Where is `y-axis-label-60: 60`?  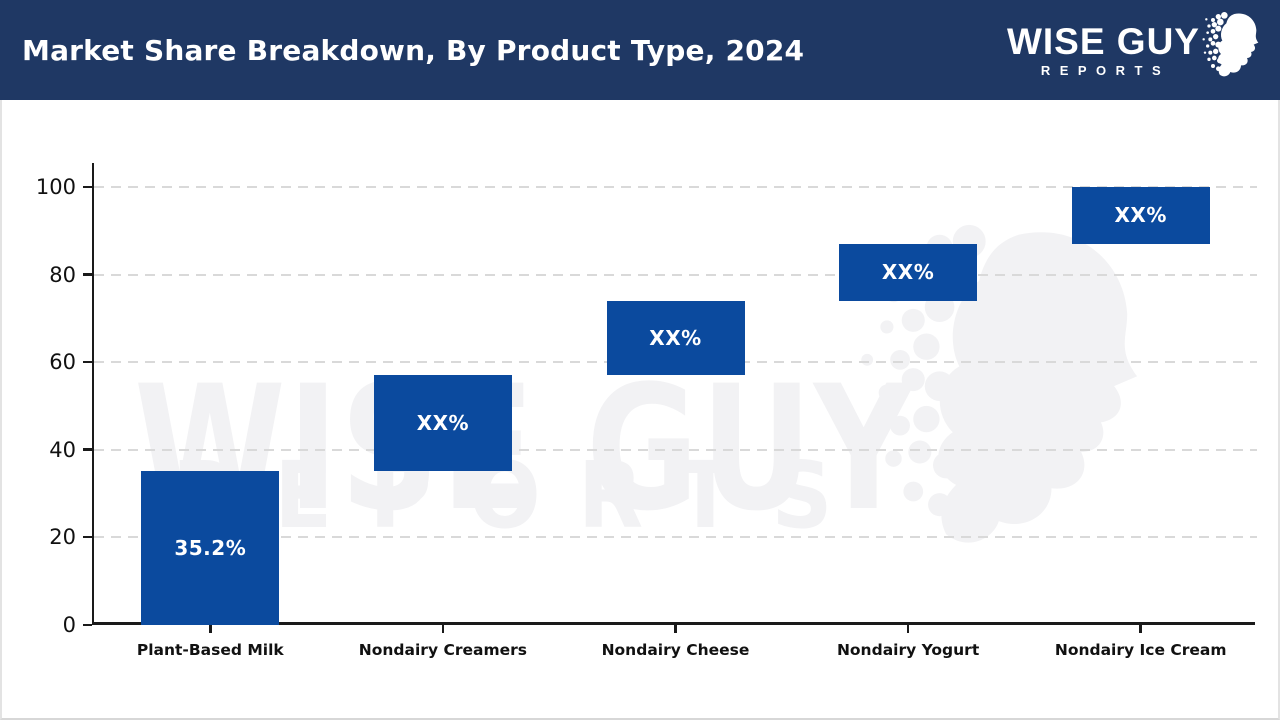 y-axis-label-60: 60 is located at coordinates (62, 362).